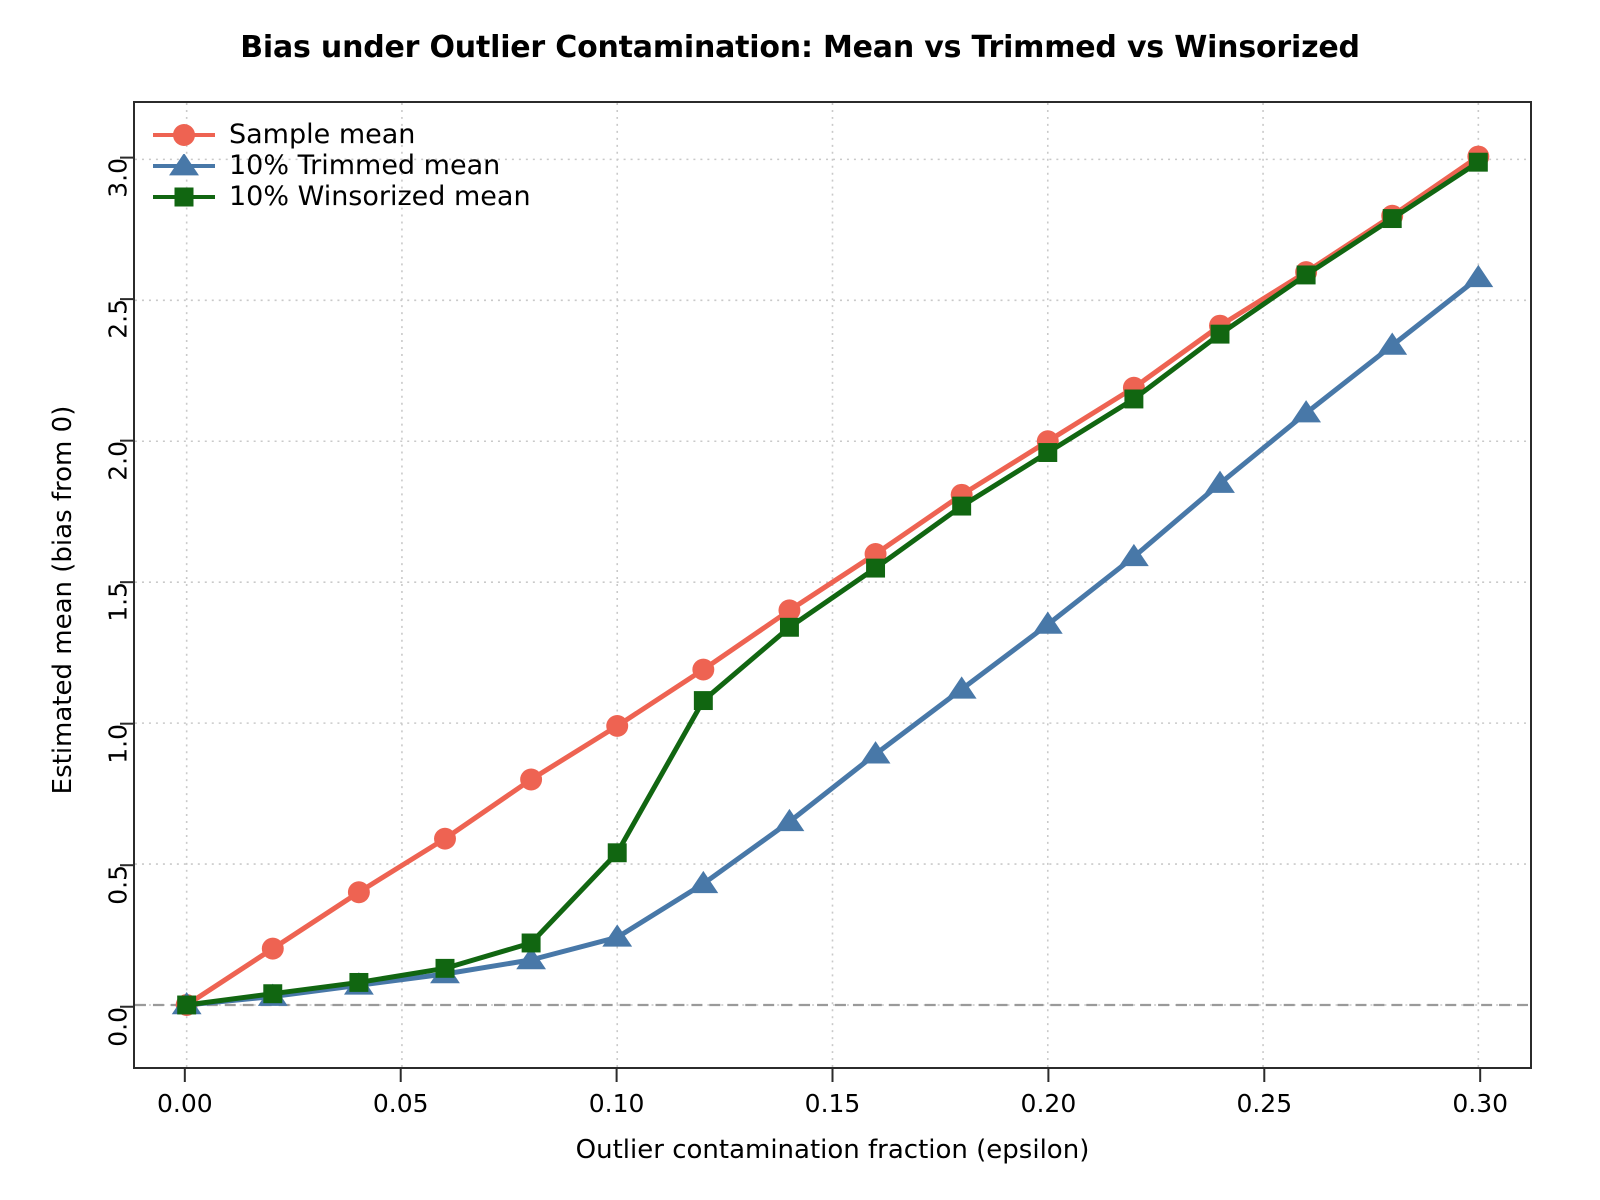  Describe the element at coordinates (365, 165) in the screenshot. I see `legend-label: 10% Trimmed mean` at that location.